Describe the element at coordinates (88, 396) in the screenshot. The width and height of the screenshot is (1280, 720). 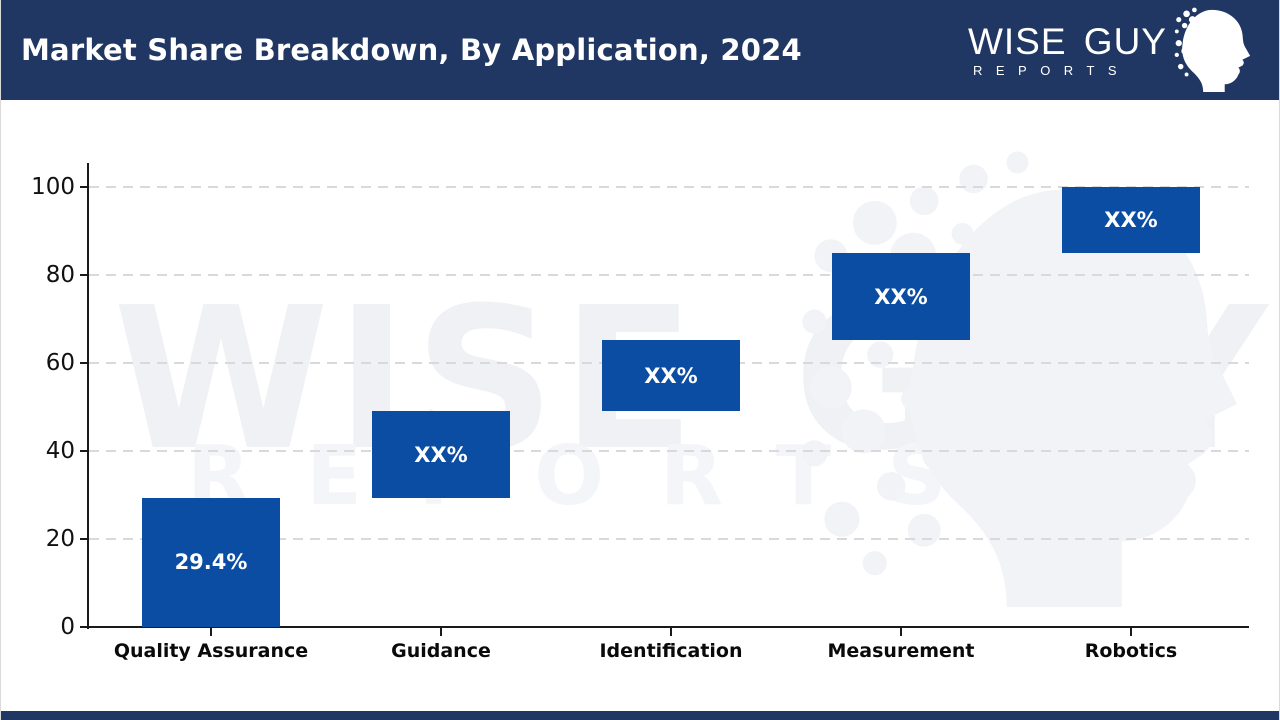
I see `y-axis-line` at that location.